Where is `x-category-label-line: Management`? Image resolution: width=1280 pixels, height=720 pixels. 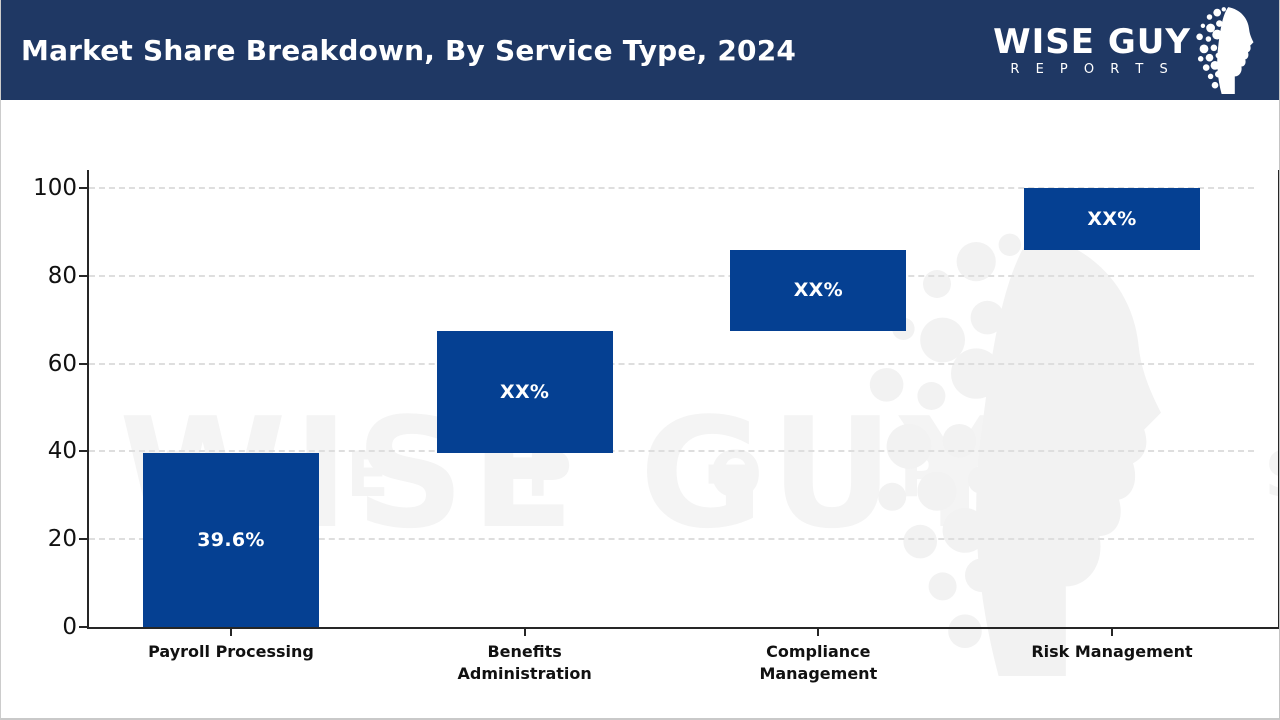
x-category-label-line: Management is located at coordinates (818, 673).